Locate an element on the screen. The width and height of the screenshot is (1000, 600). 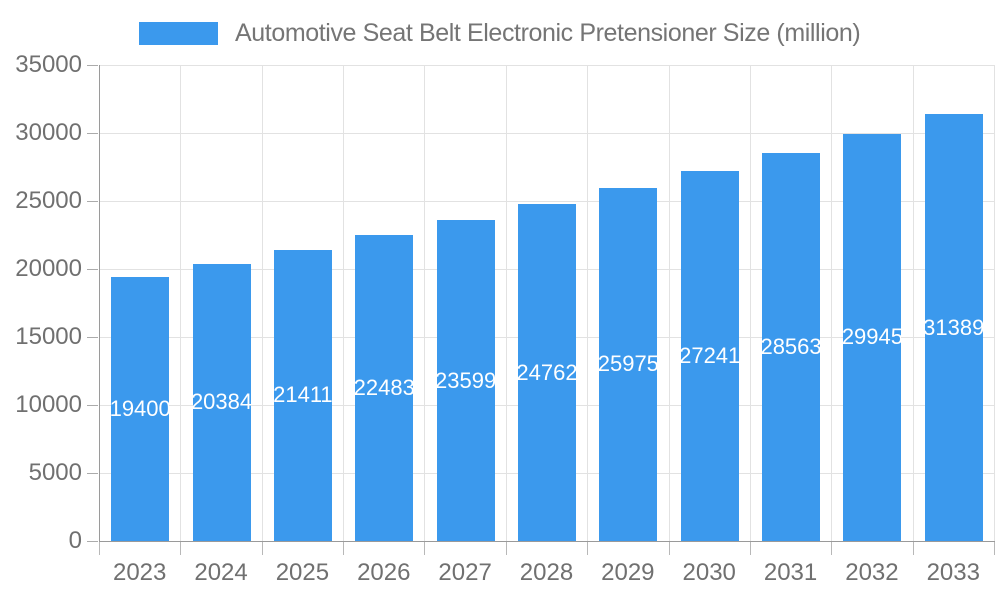
bar-2026: 22483 is located at coordinates (384, 388).